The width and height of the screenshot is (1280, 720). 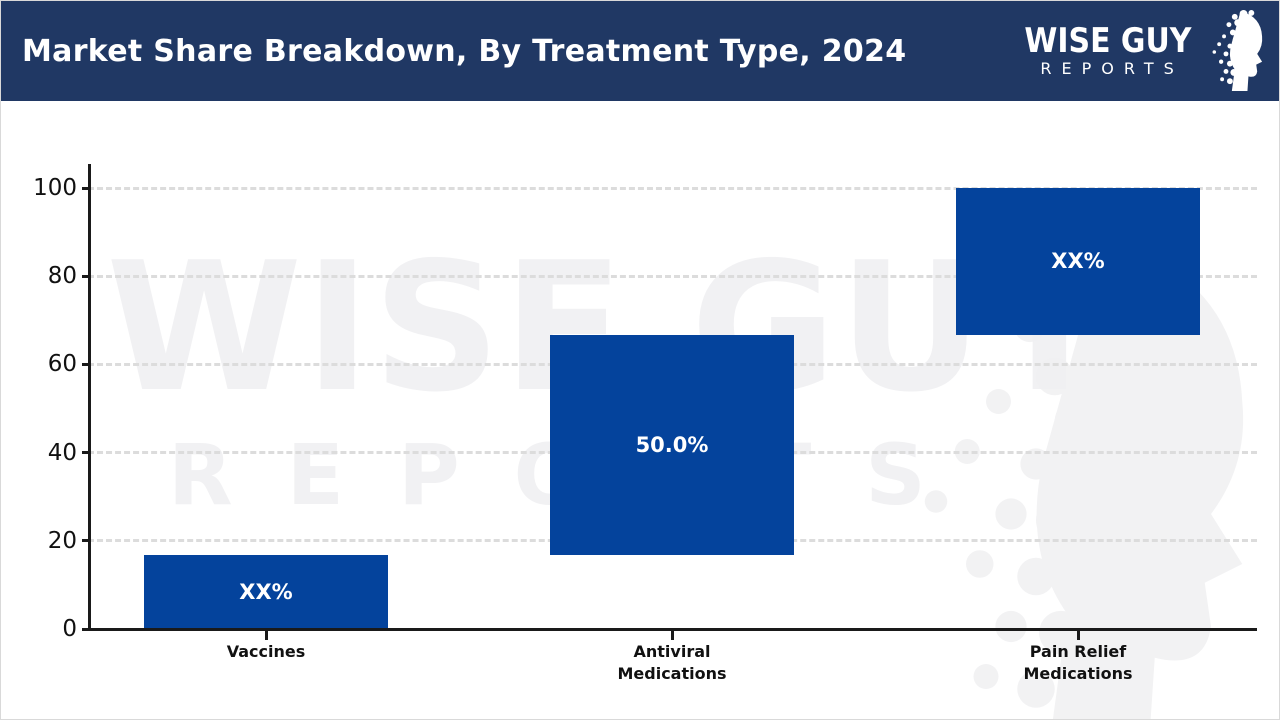 I want to click on x-axis-line, so click(x=672, y=629).